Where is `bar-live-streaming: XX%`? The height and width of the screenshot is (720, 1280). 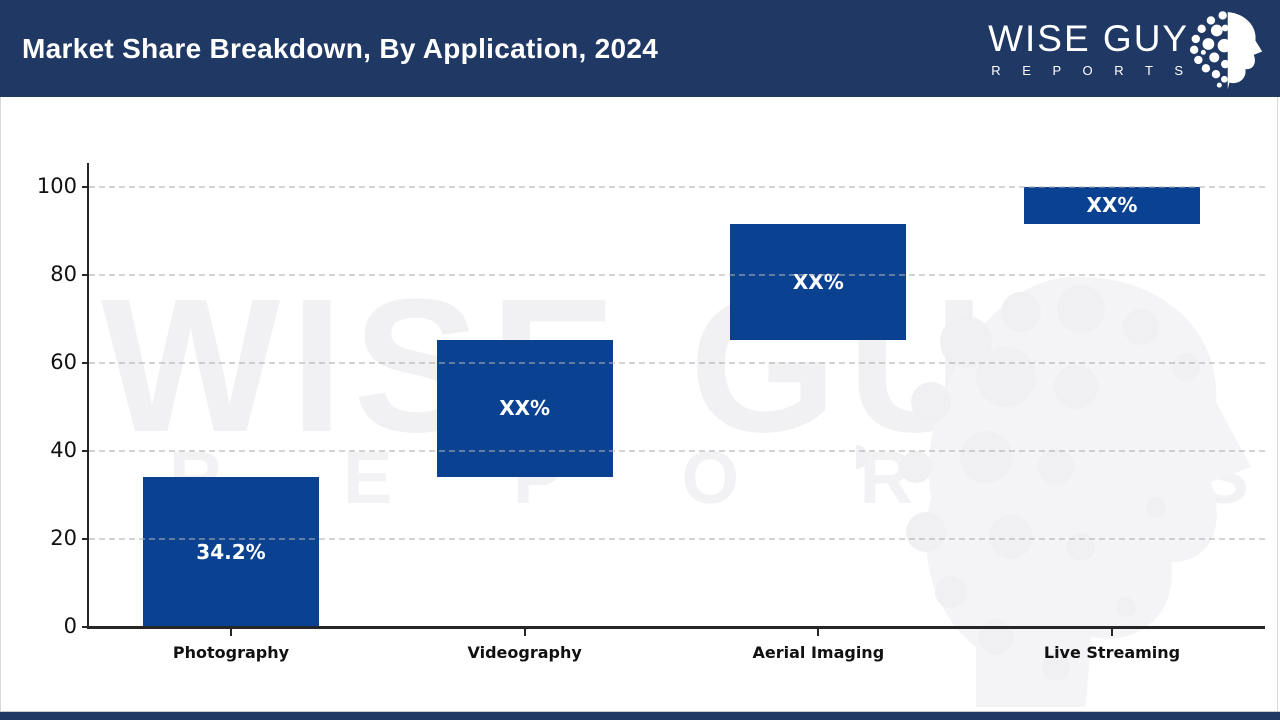
bar-live-streaming: XX% is located at coordinates (1112, 205).